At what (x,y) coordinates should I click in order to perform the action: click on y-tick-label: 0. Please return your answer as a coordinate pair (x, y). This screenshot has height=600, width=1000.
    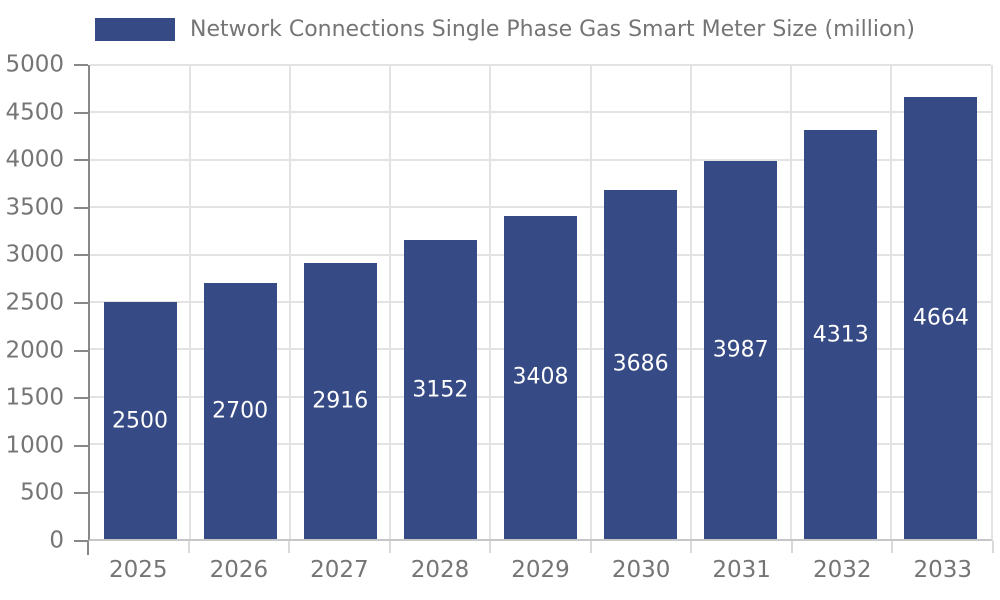
    Looking at the image, I should click on (56, 540).